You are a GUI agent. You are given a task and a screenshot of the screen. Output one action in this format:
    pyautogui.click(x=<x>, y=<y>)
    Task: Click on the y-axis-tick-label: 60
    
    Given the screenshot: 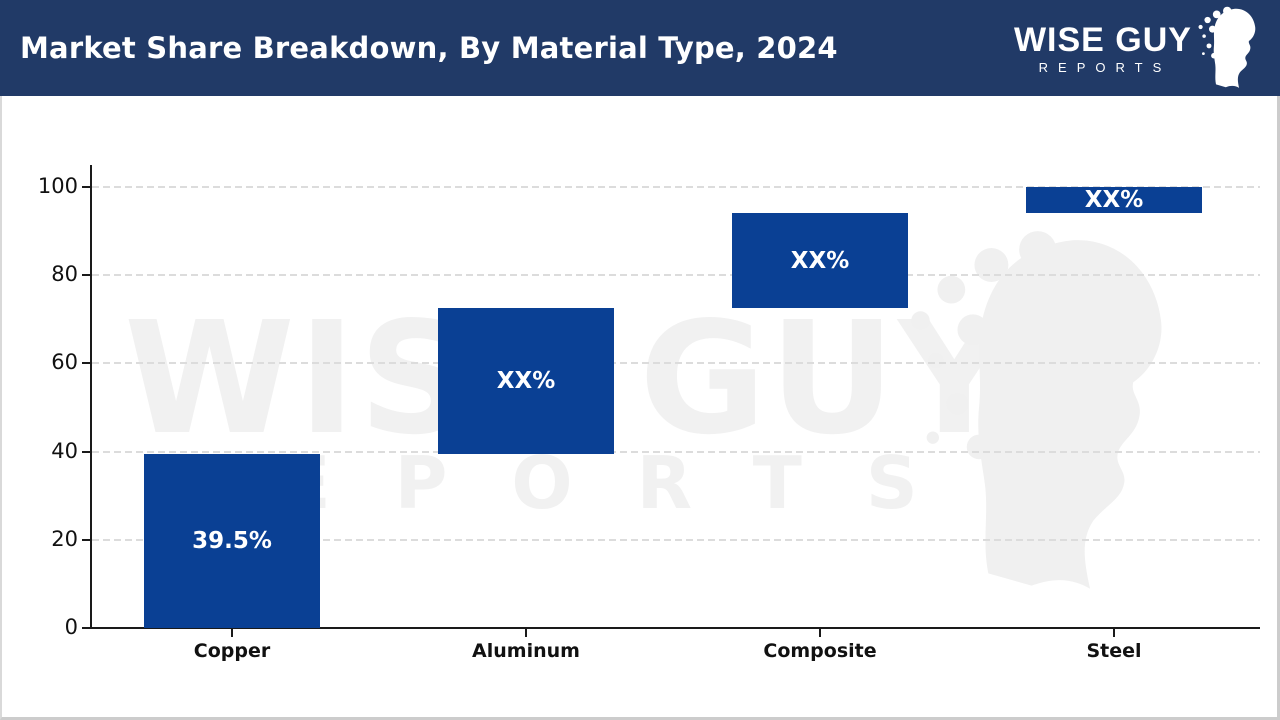 What is the action you would take?
    pyautogui.click(x=64, y=362)
    